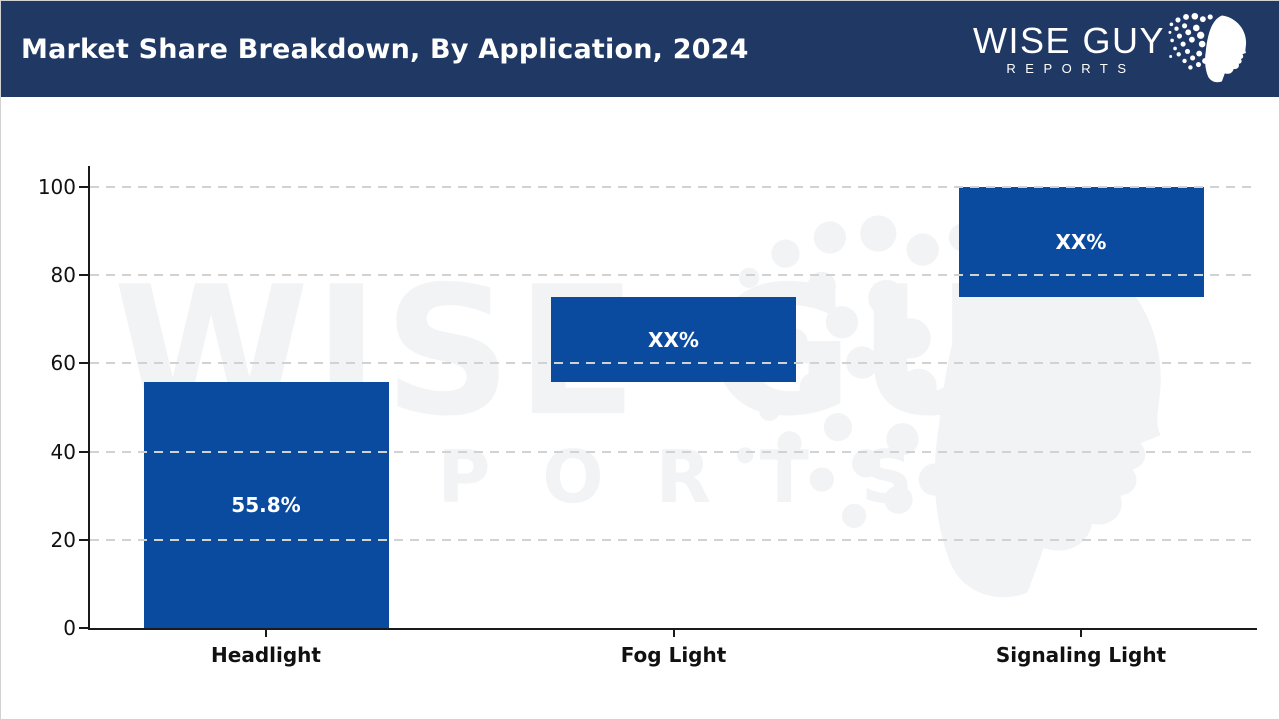  Describe the element at coordinates (673, 655) in the screenshot. I see `x-category-label: Fog Light` at that location.